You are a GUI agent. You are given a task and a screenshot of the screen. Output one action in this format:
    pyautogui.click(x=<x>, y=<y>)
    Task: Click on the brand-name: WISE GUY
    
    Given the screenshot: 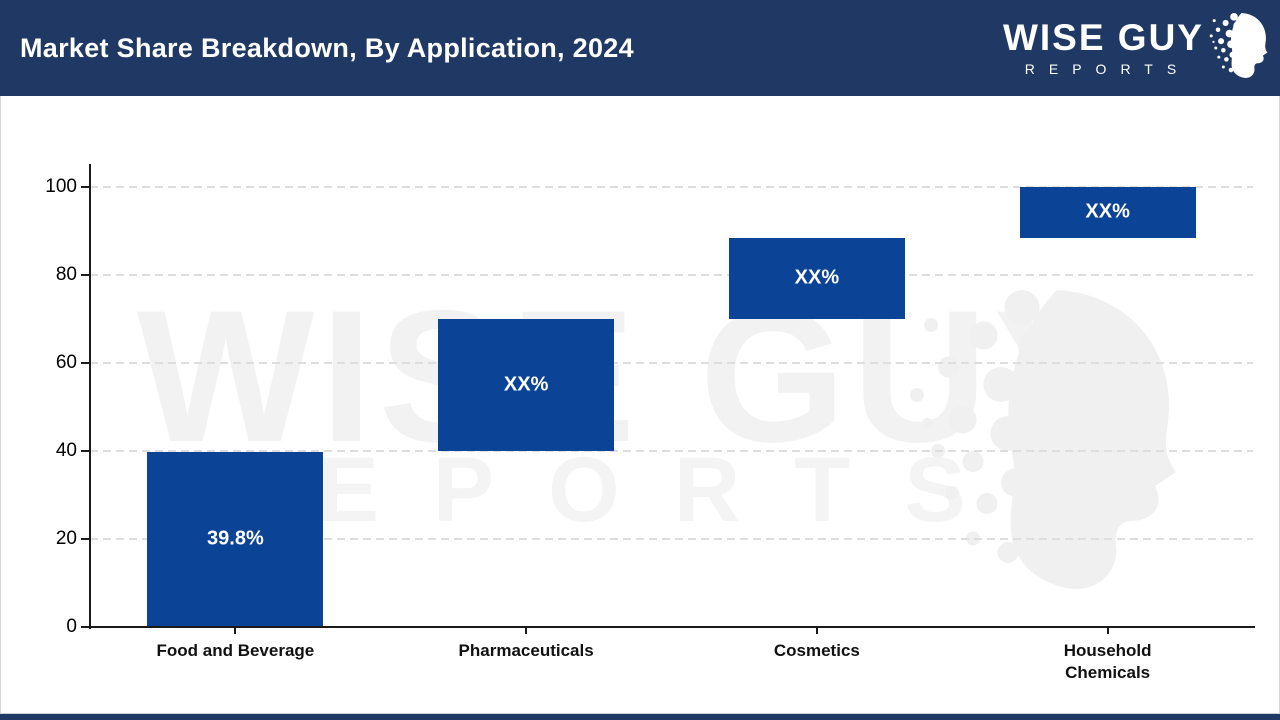 What is the action you would take?
    pyautogui.click(x=1103, y=37)
    